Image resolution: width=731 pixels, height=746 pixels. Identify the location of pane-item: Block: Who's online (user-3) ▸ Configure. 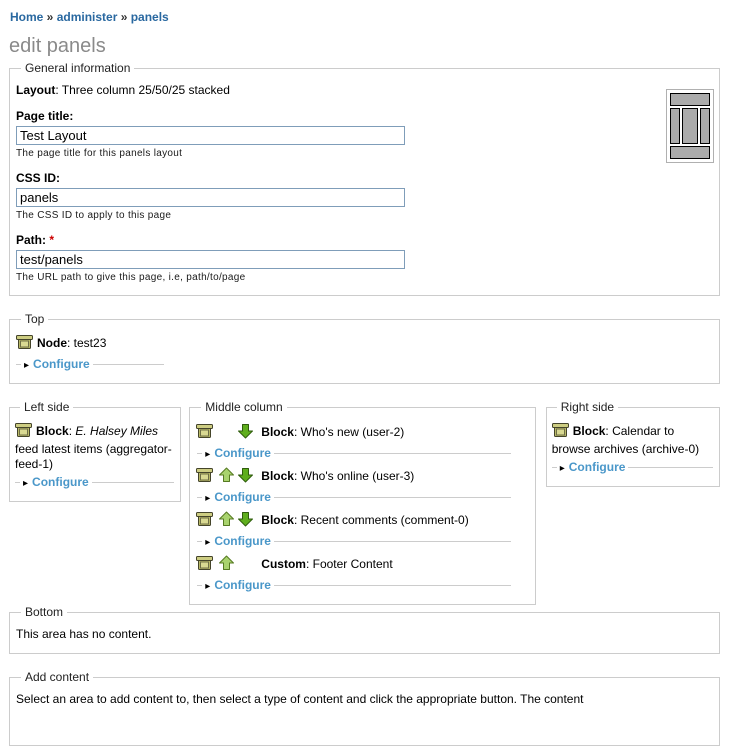
(360, 485).